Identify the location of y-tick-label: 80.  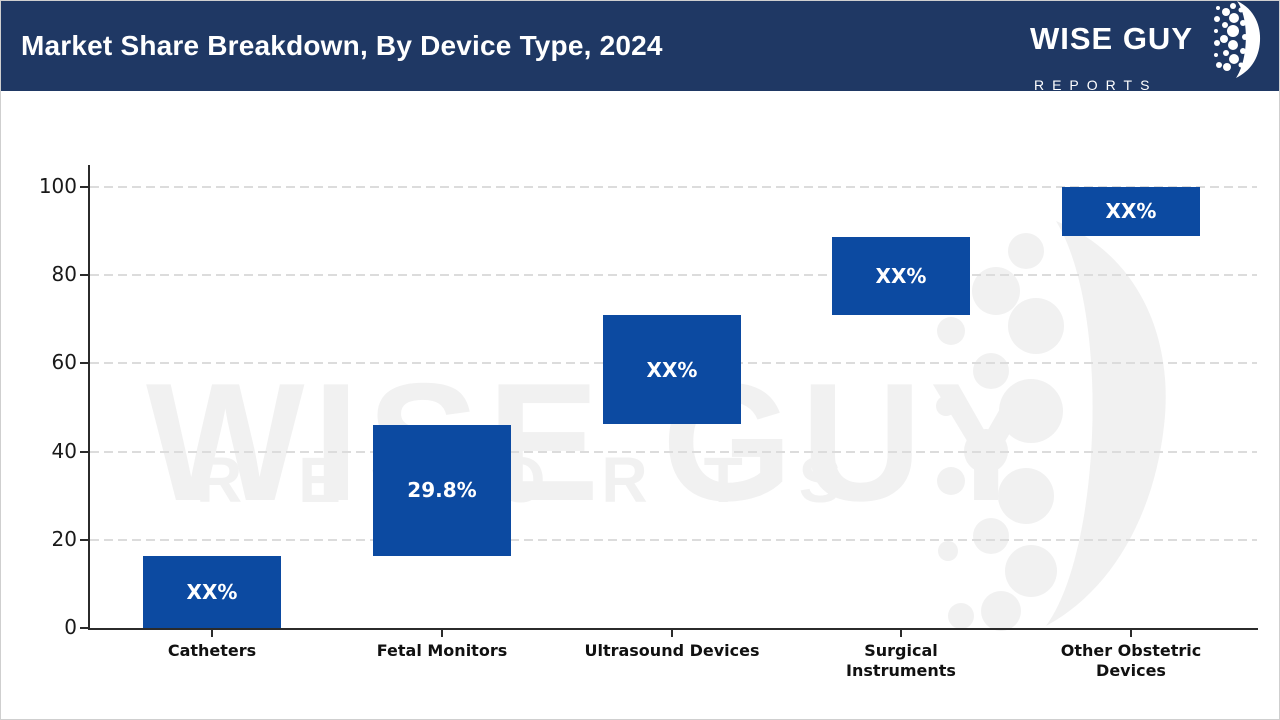
(64, 274).